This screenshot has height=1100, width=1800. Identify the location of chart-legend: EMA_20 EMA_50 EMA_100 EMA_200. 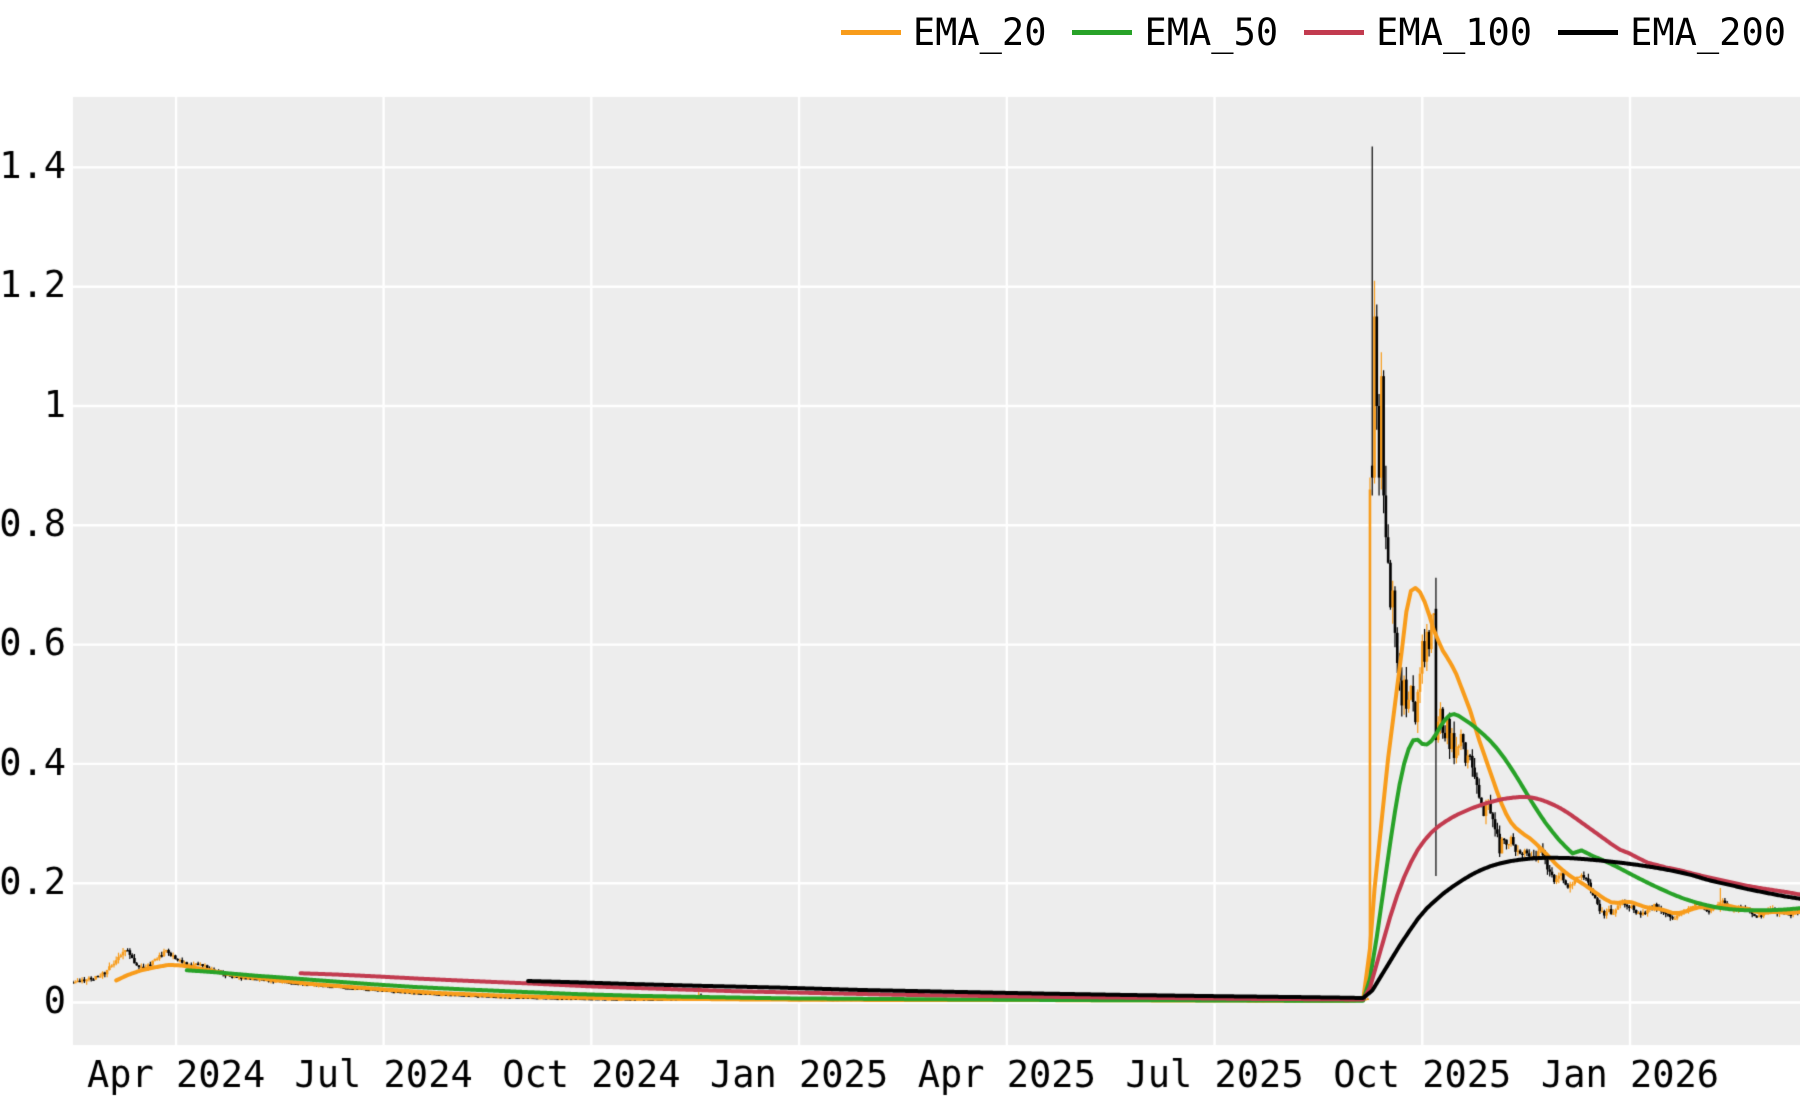
(1313, 32).